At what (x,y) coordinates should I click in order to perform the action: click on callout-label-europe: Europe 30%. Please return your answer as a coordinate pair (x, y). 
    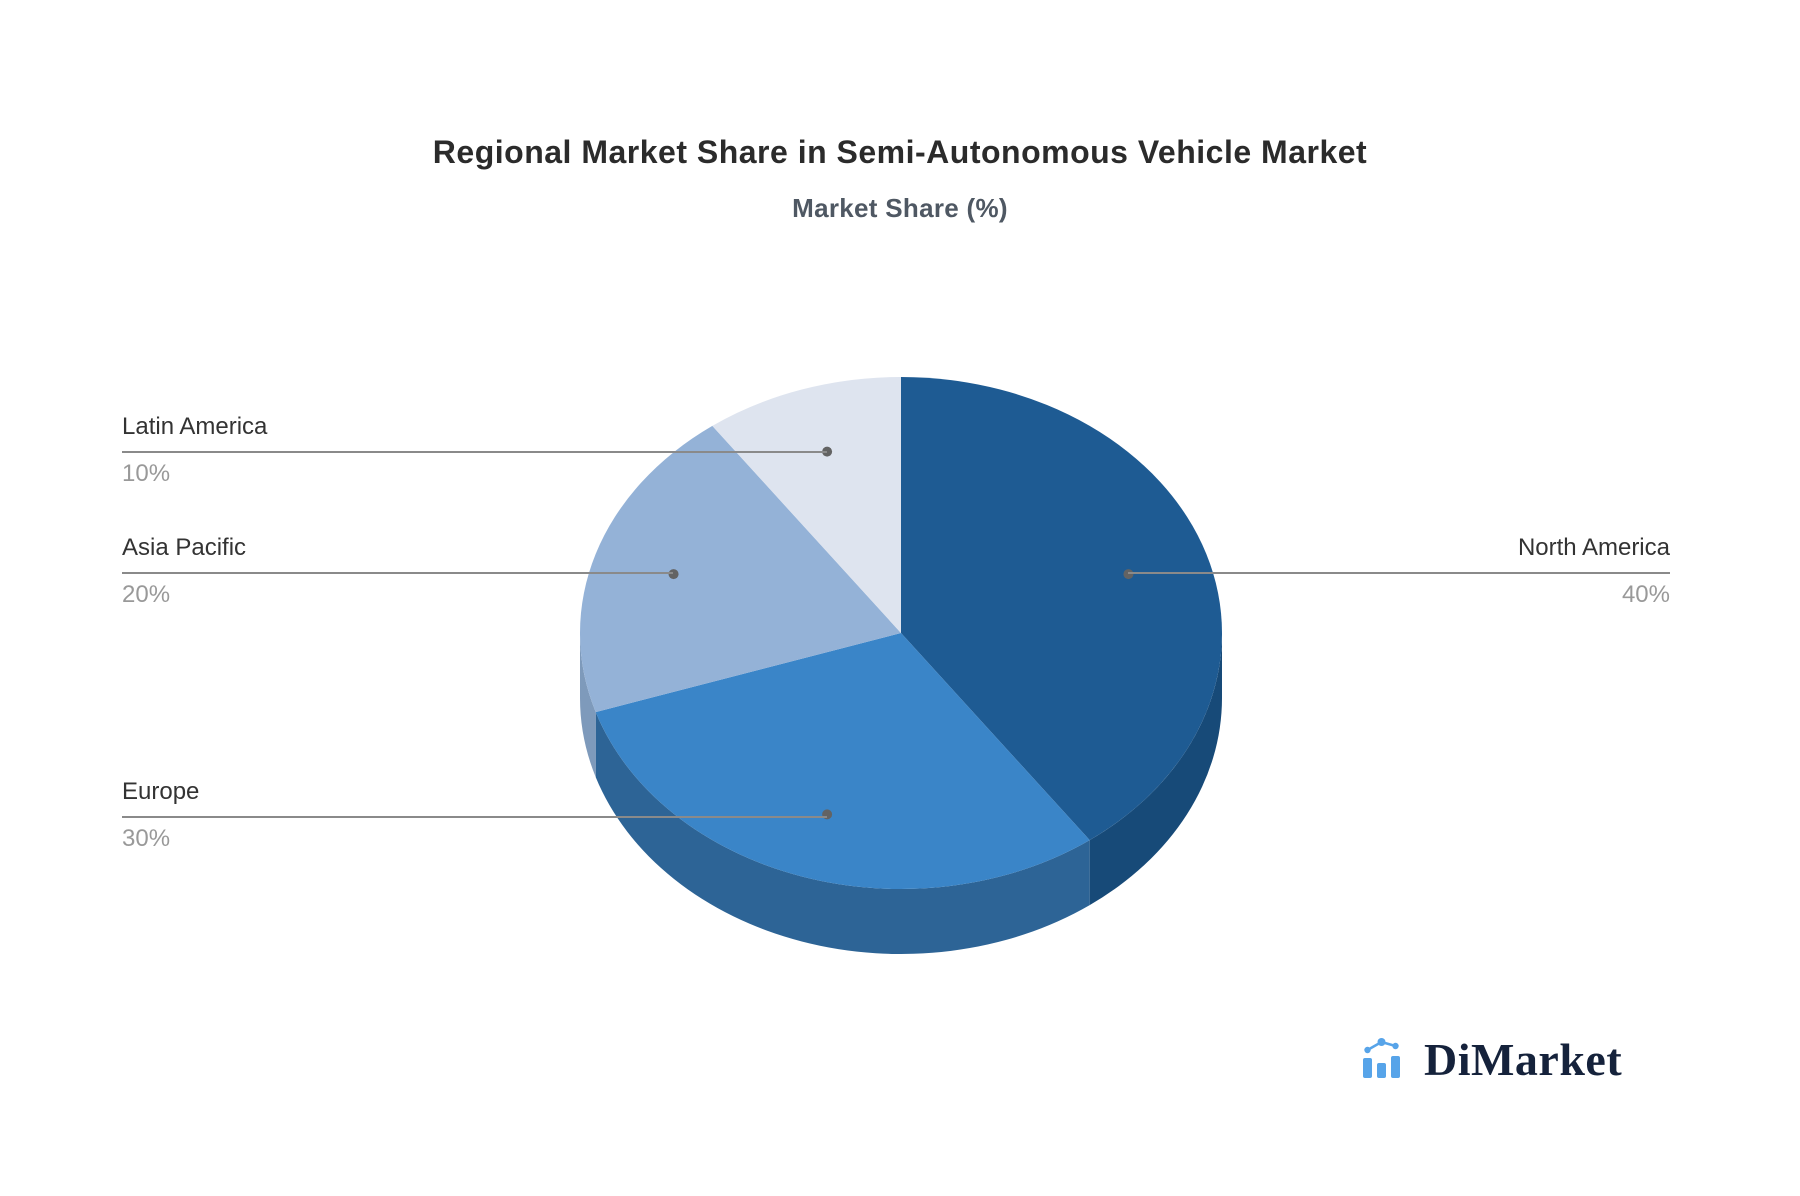
    Looking at the image, I should click on (474, 815).